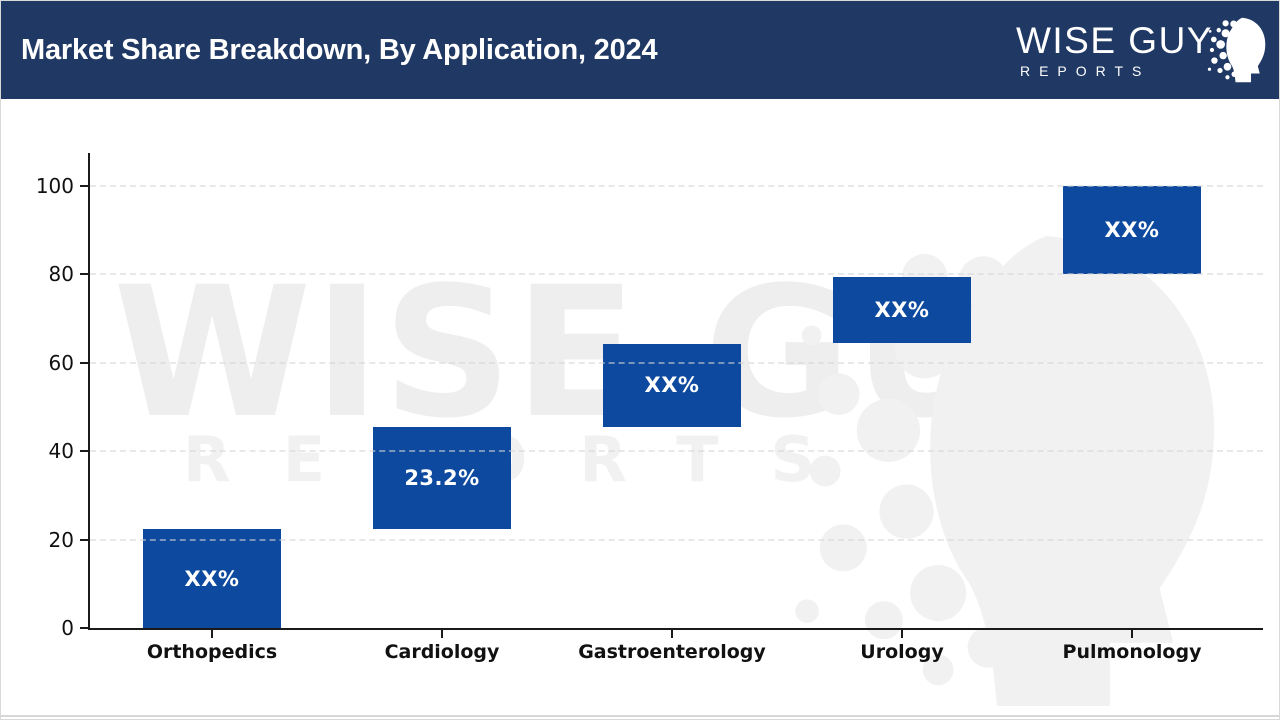 Image resolution: width=1280 pixels, height=720 pixels. I want to click on y-tick-label: 80, so click(61, 274).